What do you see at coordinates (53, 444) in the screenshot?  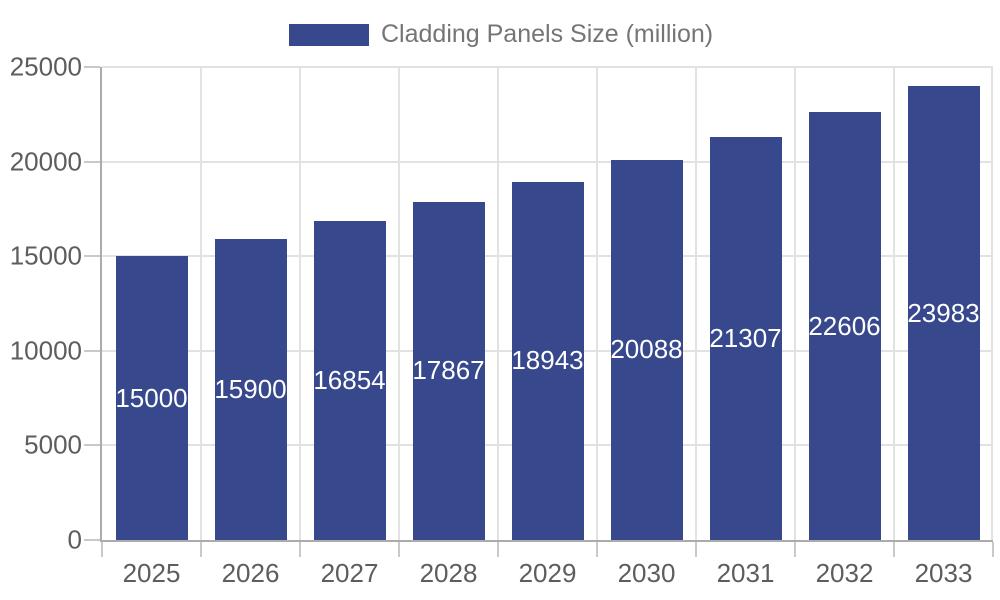 I see `y-tick-label: 5000` at bounding box center [53, 444].